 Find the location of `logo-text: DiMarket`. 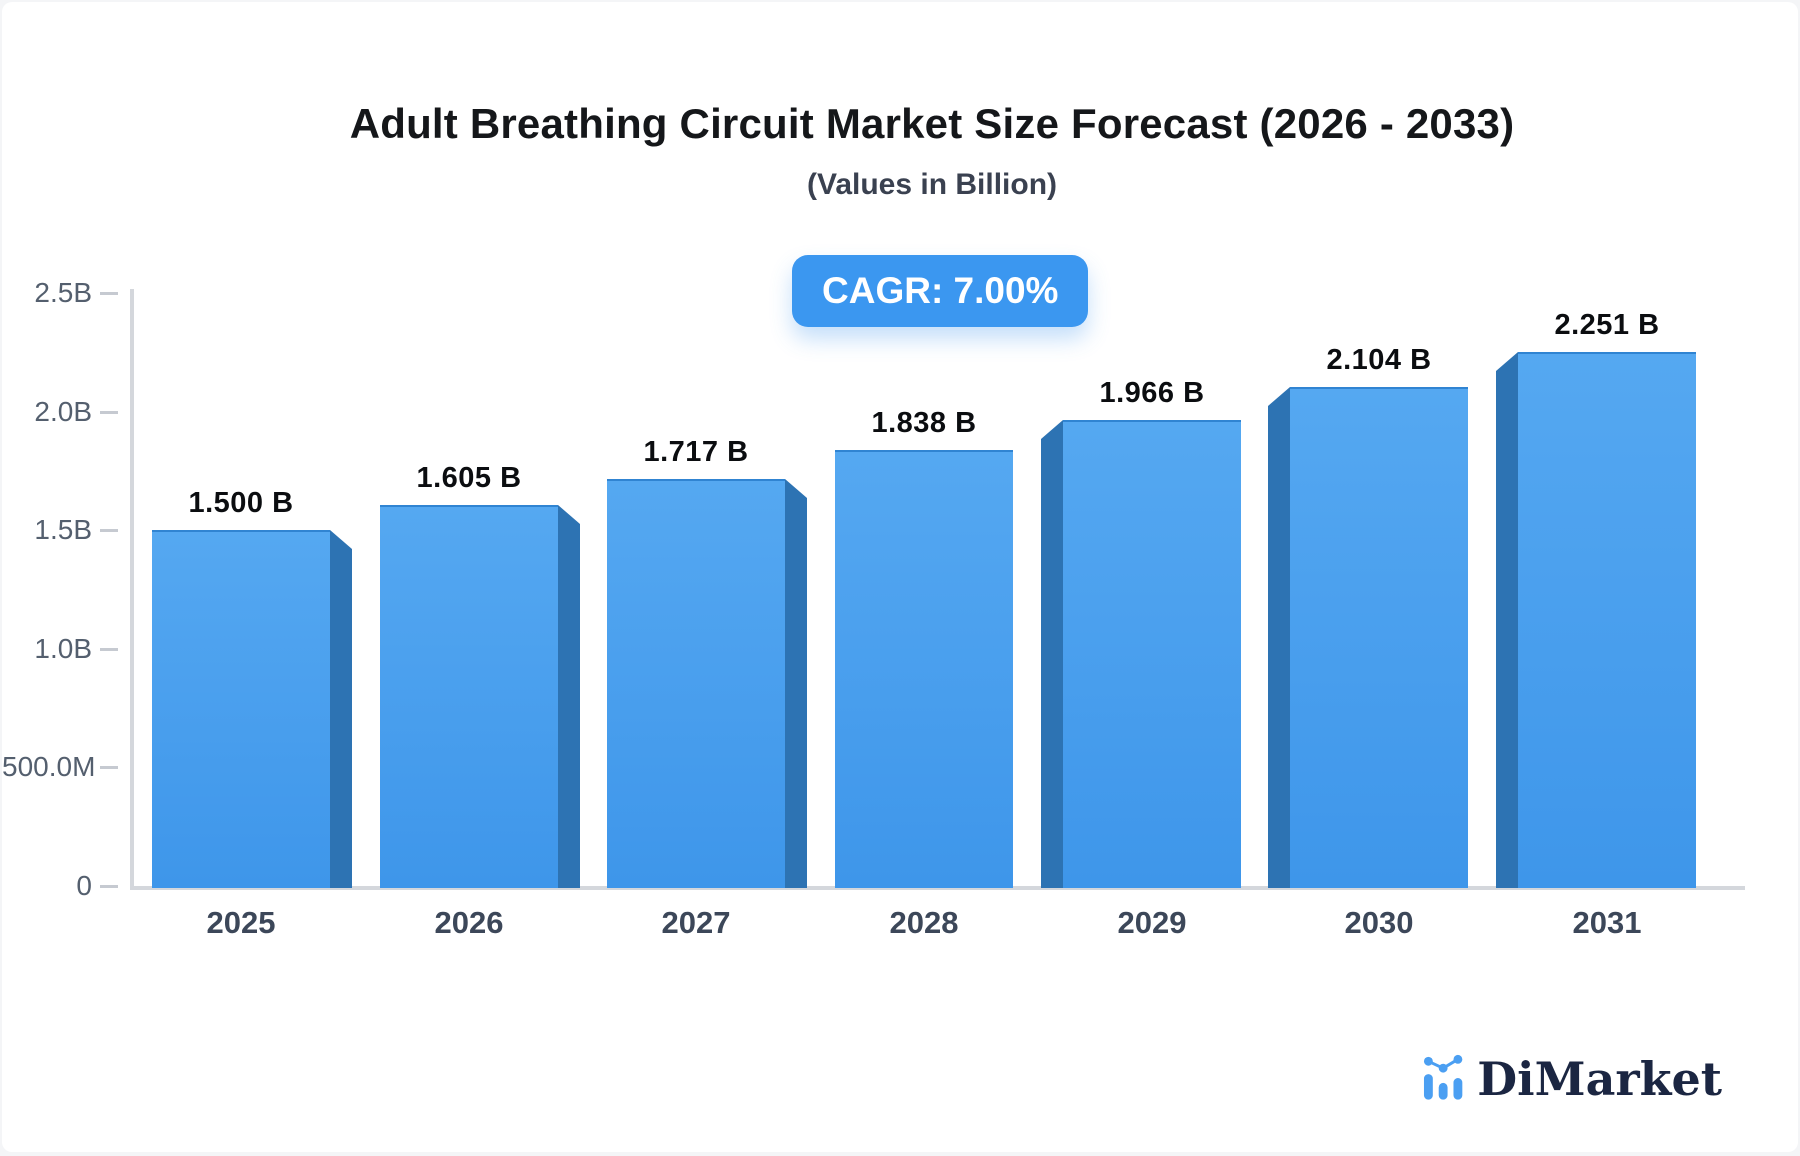

logo-text: DiMarket is located at coordinates (1599, 1079).